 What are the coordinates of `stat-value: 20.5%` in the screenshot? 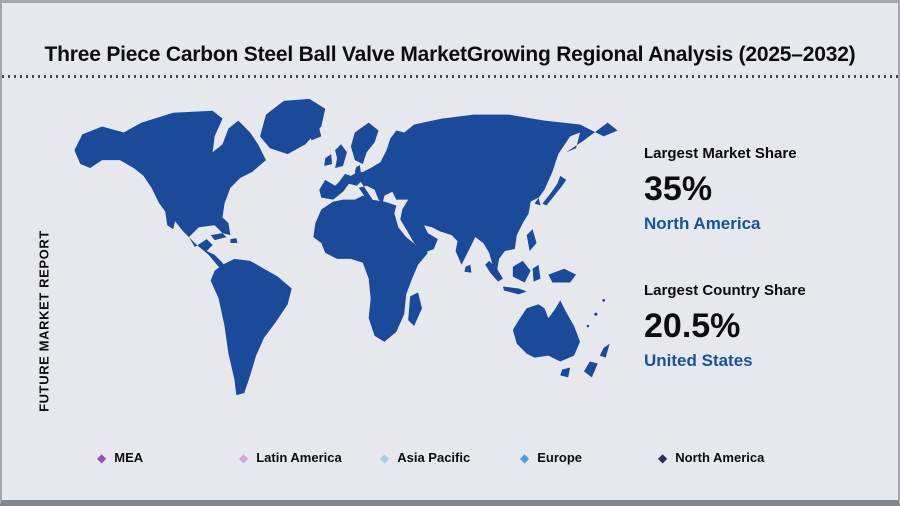 It's located at (692, 326).